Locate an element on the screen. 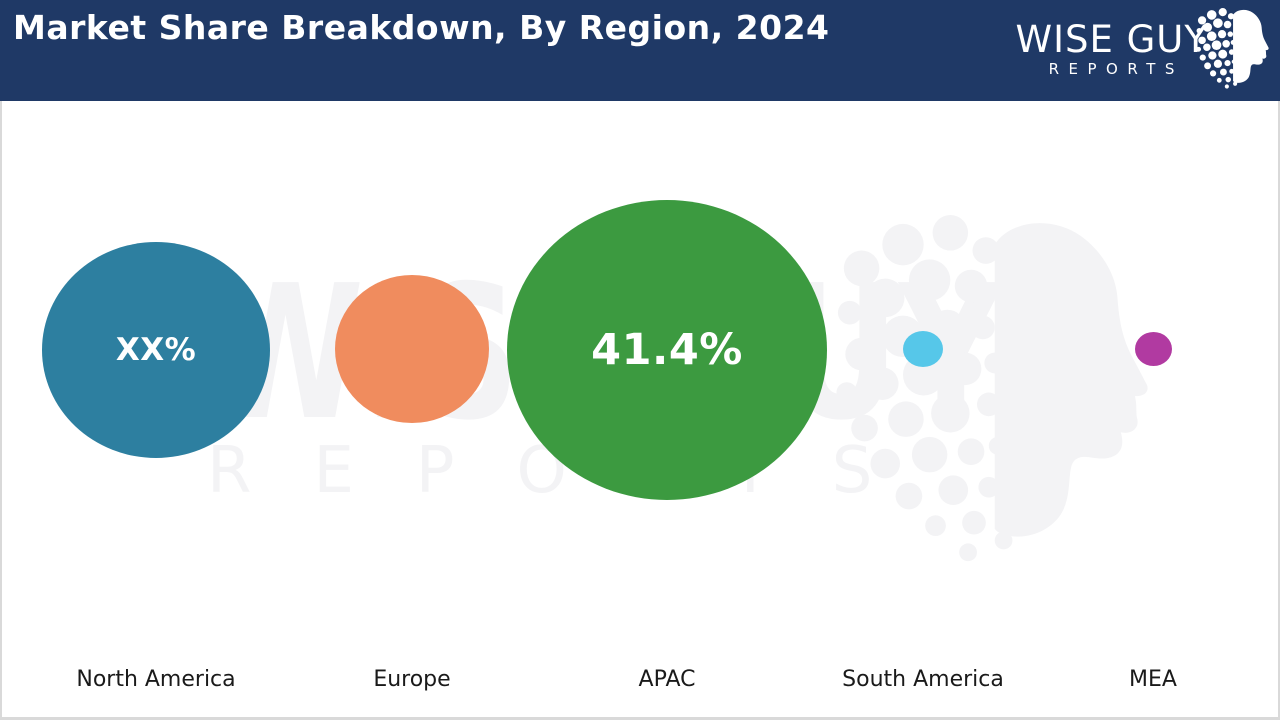 The image size is (1280, 720). logo-wordmark: WISE GUY is located at coordinates (1111, 39).